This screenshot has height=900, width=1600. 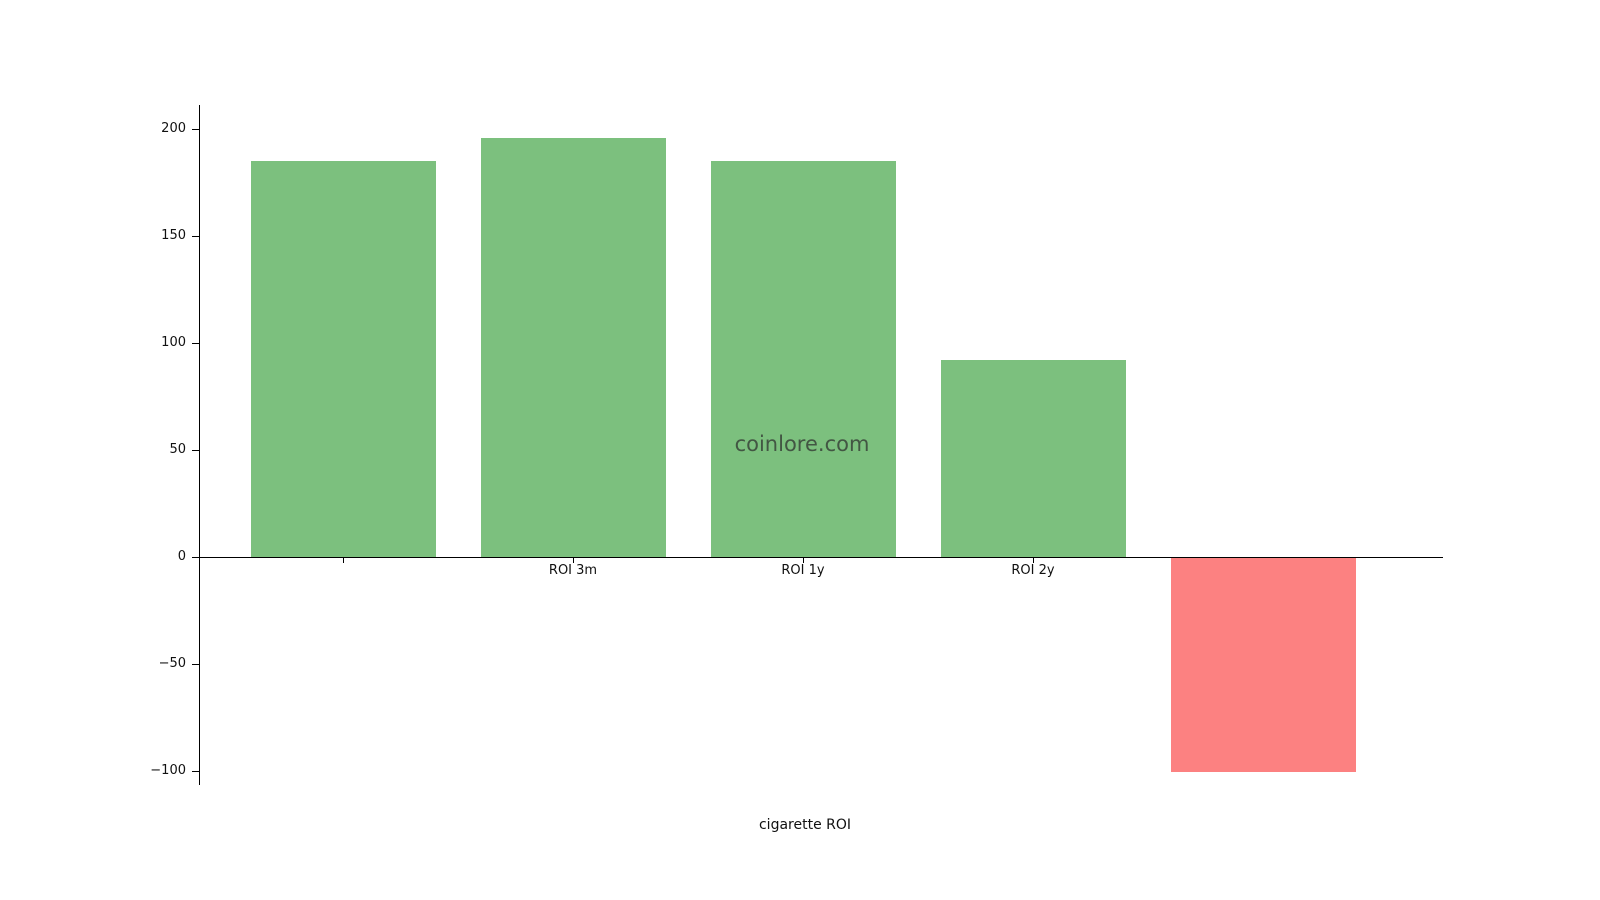 What do you see at coordinates (173, 342) in the screenshot?
I see `y-tick-label: 100` at bounding box center [173, 342].